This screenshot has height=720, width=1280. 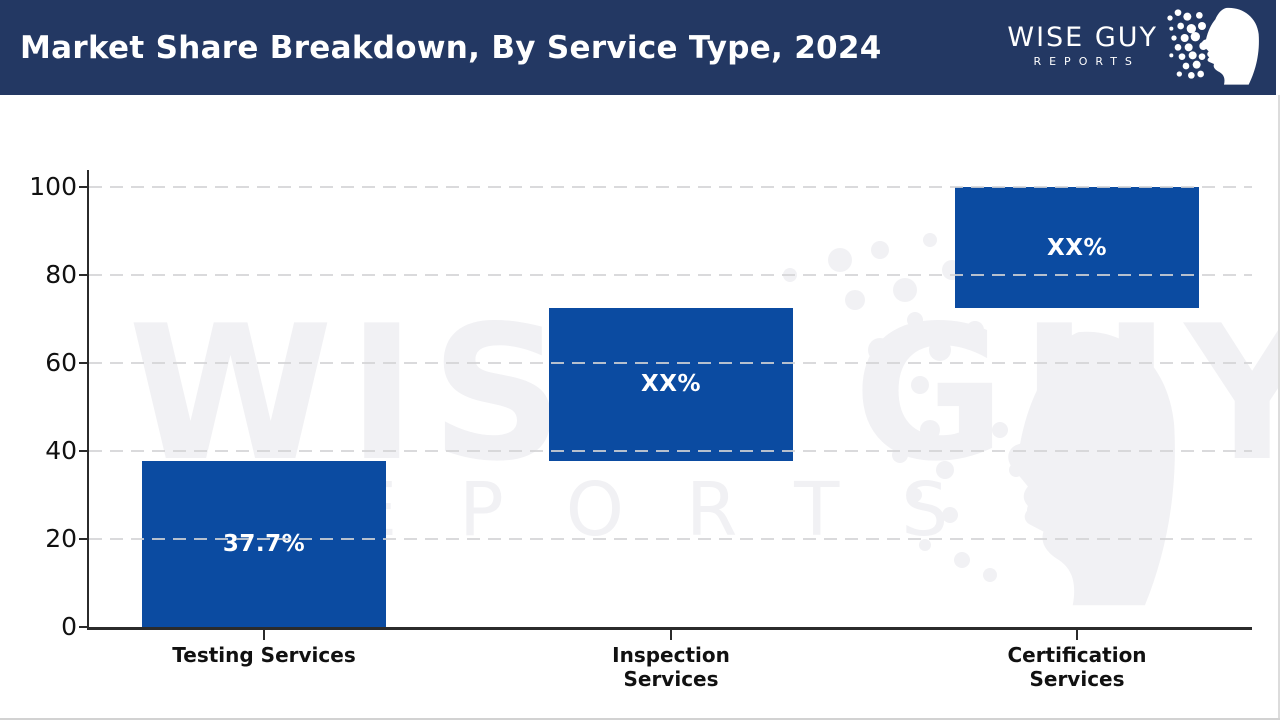 What do you see at coordinates (640, 719) in the screenshot?
I see `page-bottom-edge-line` at bounding box center [640, 719].